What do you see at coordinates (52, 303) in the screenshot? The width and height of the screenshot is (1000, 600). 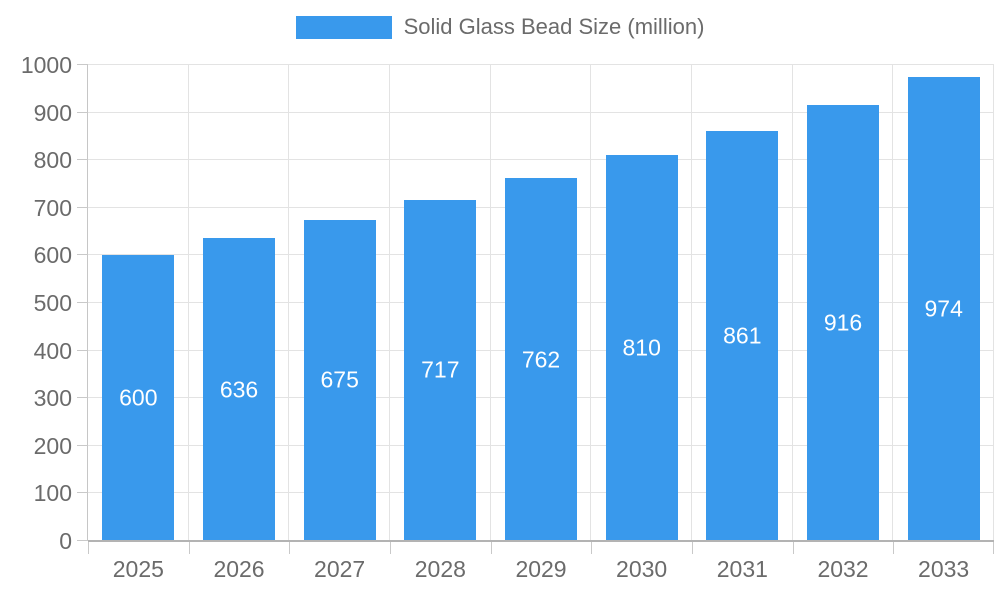 I see `y-axis-label-500: 500` at bounding box center [52, 303].